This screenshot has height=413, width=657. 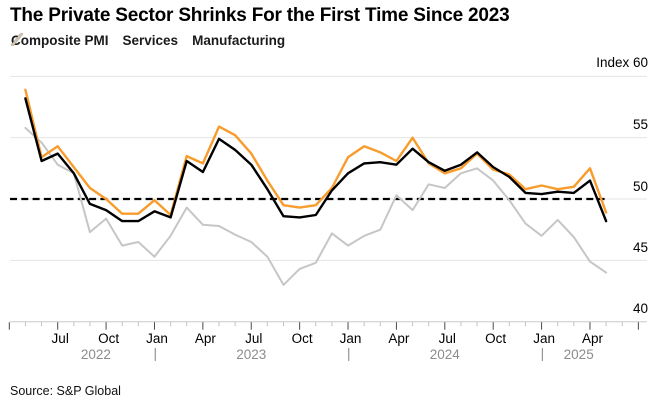 I want to click on y-tick-label-50: 50, so click(x=640, y=186).